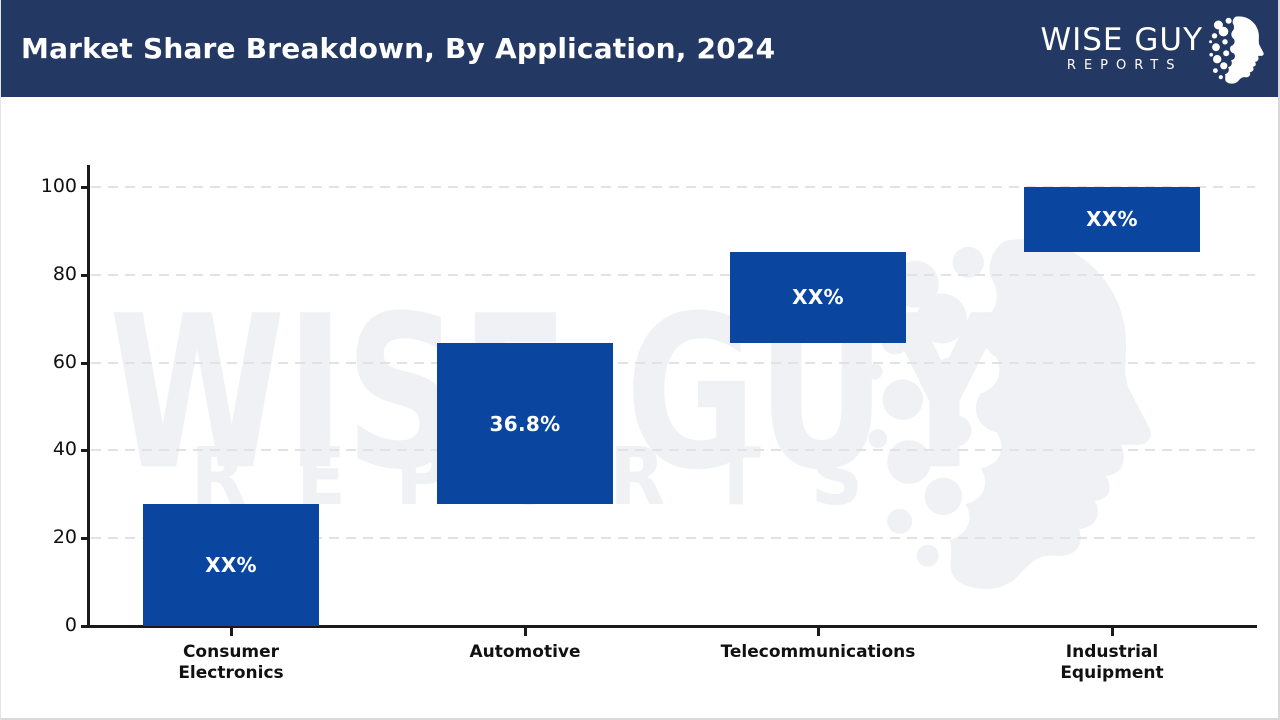  What do you see at coordinates (525, 652) in the screenshot?
I see `x-axis-category-label: Automotive` at bounding box center [525, 652].